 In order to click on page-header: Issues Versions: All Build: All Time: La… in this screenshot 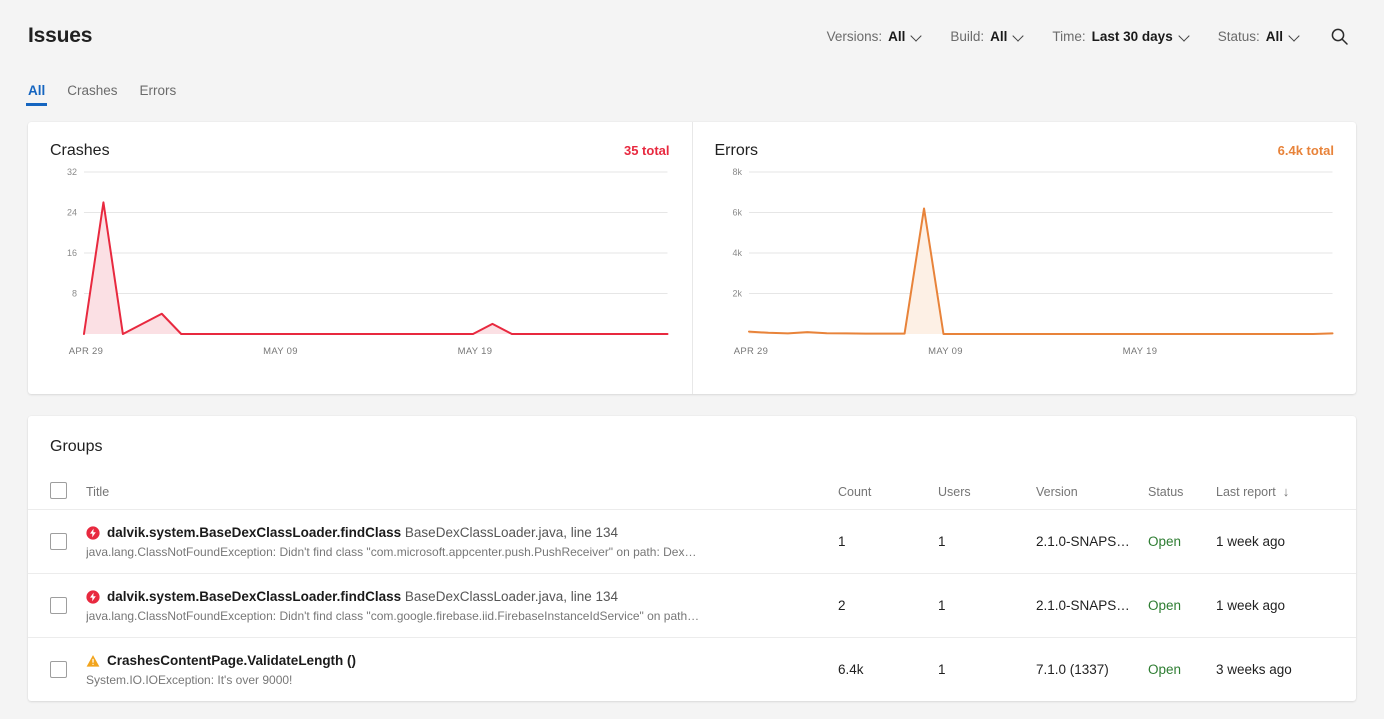, I will do `click(692, 36)`.